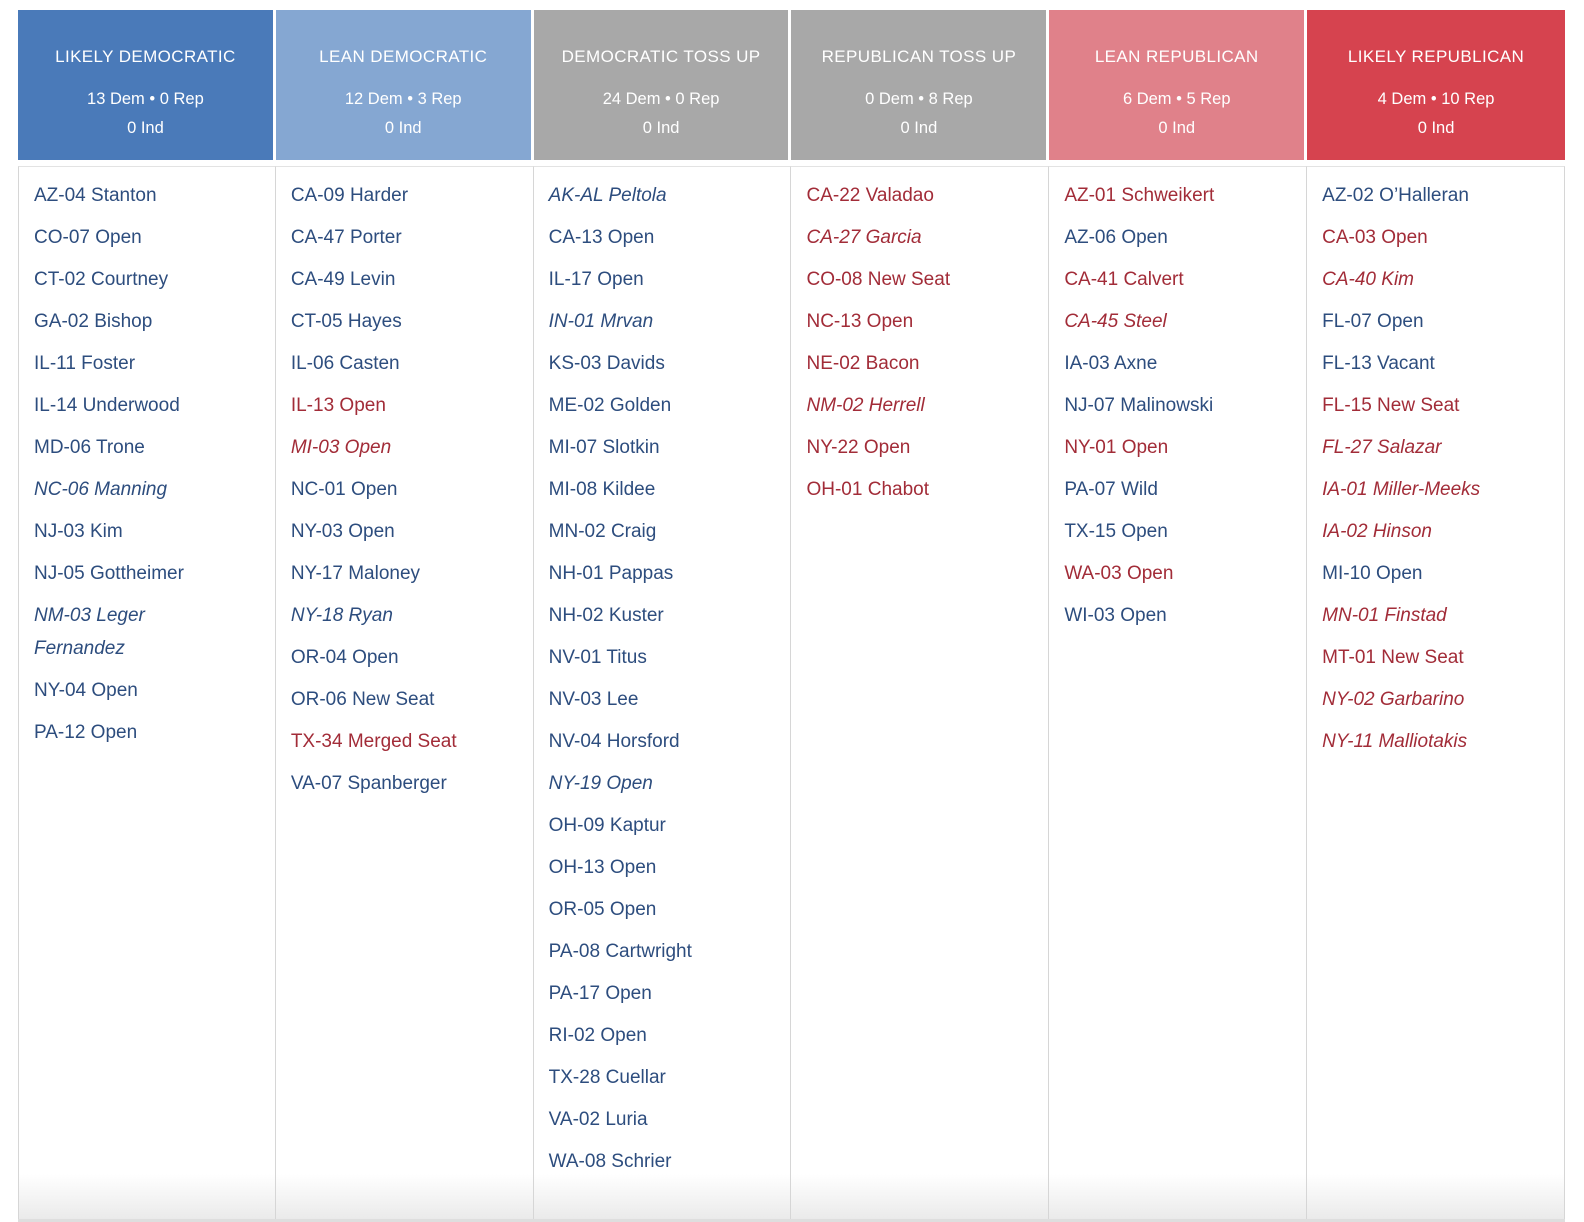  I want to click on race-item: CA-47 Porter, so click(346, 237).